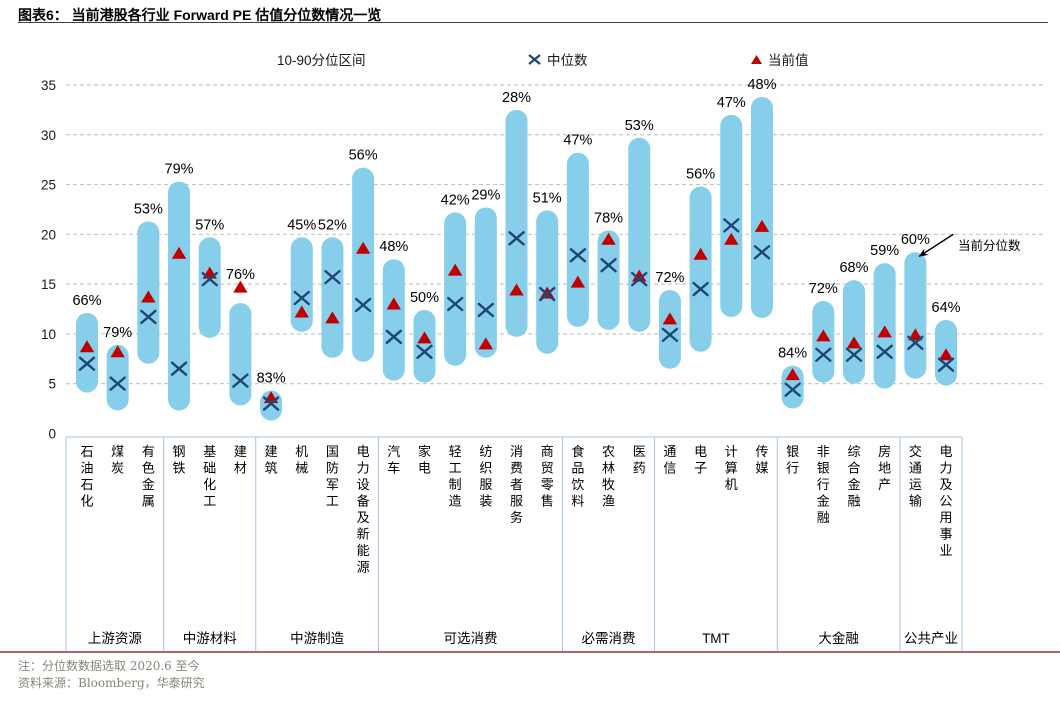  What do you see at coordinates (115, 639) in the screenshot?
I see `group-label: 上游资源` at bounding box center [115, 639].